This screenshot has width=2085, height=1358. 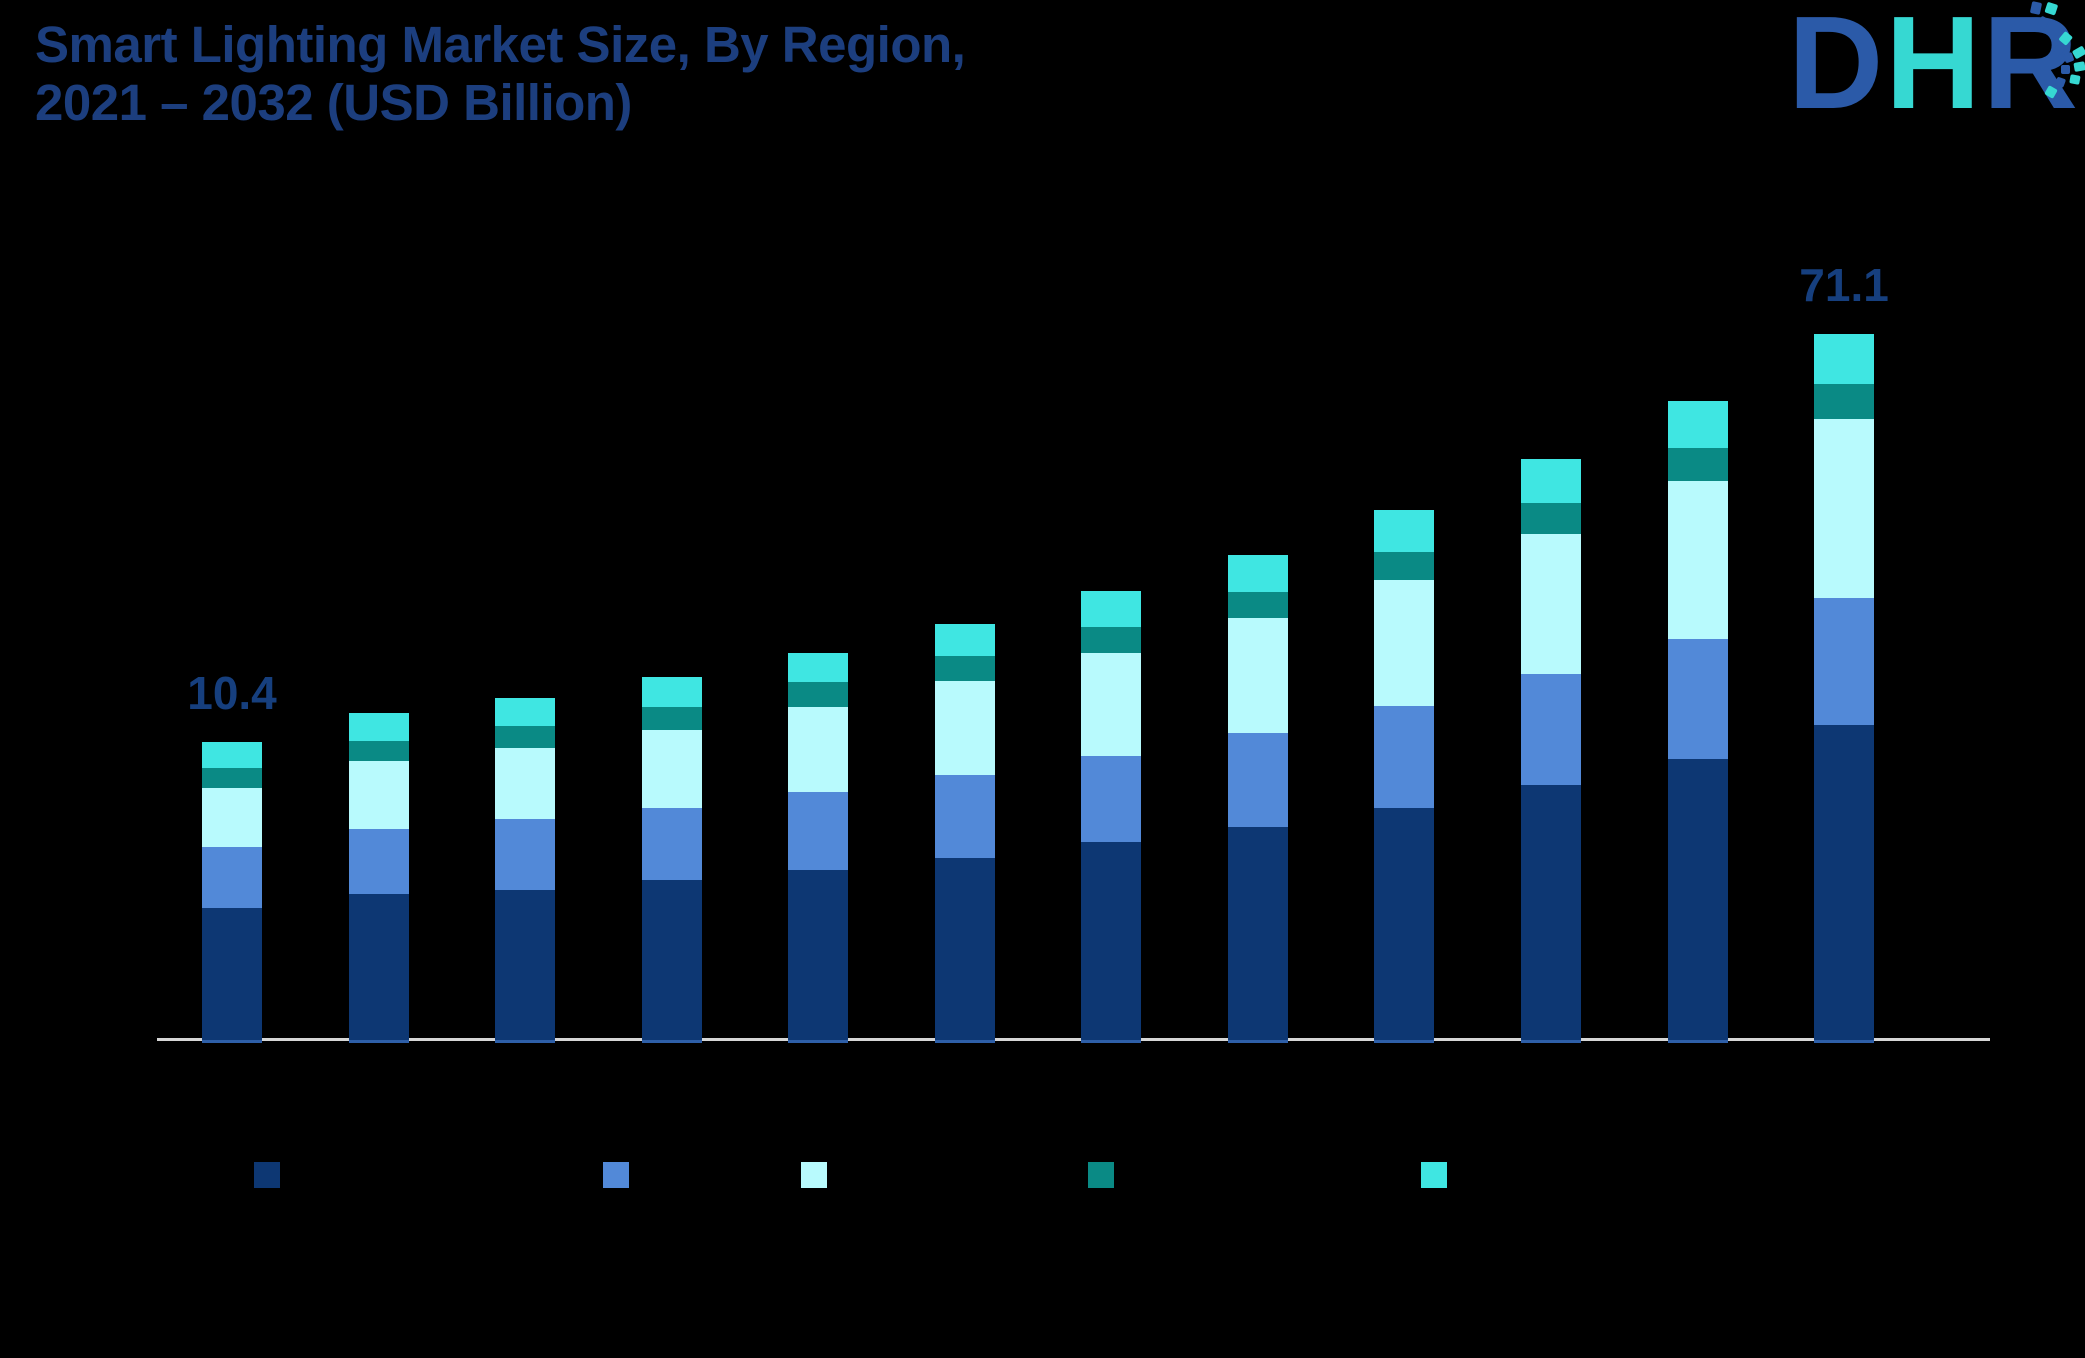 I want to click on bar-2023, so click(x=525, y=870).